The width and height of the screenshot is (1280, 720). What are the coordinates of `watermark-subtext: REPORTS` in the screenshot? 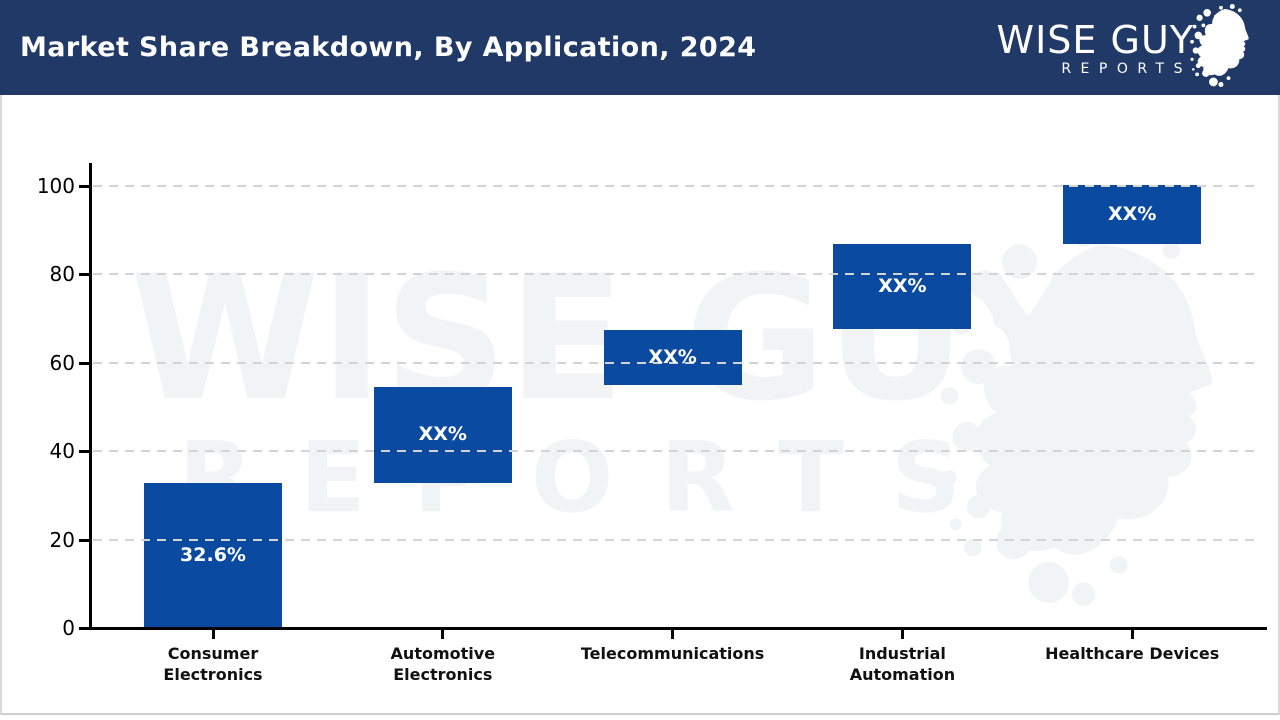 It's located at (593, 477).